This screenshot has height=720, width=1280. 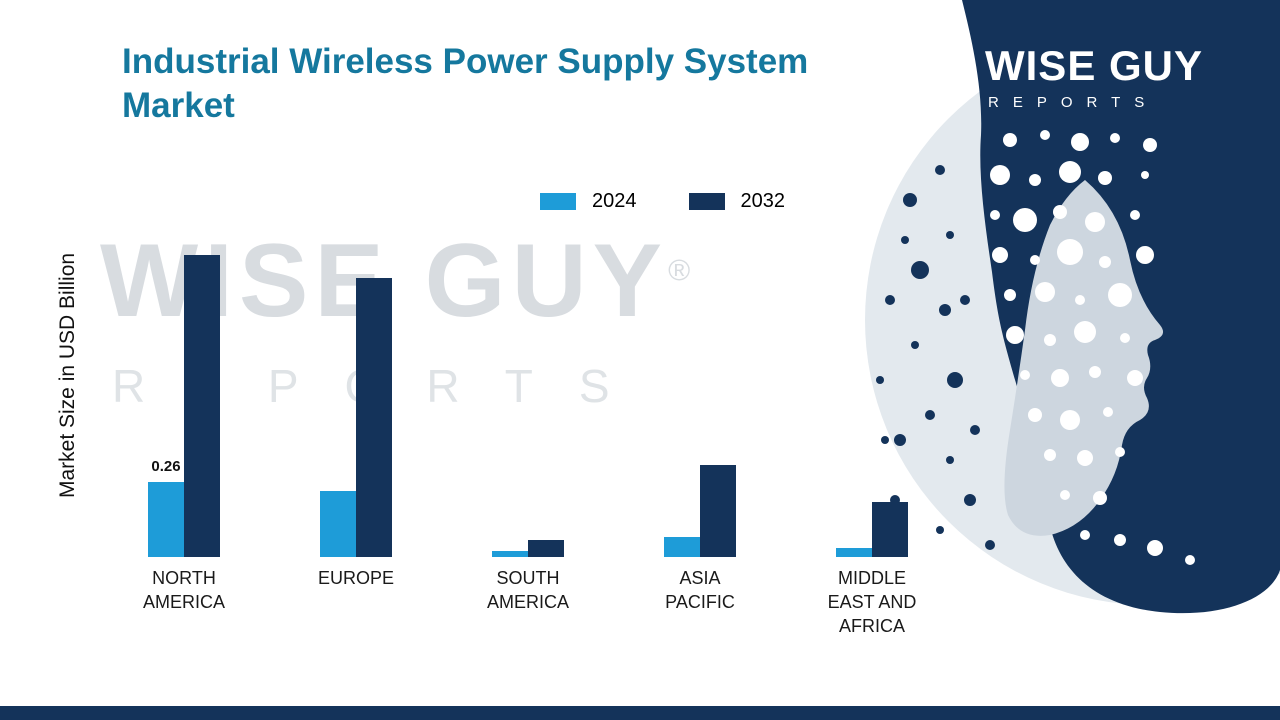 I want to click on bar-value-label: 0.26, so click(x=166, y=466).